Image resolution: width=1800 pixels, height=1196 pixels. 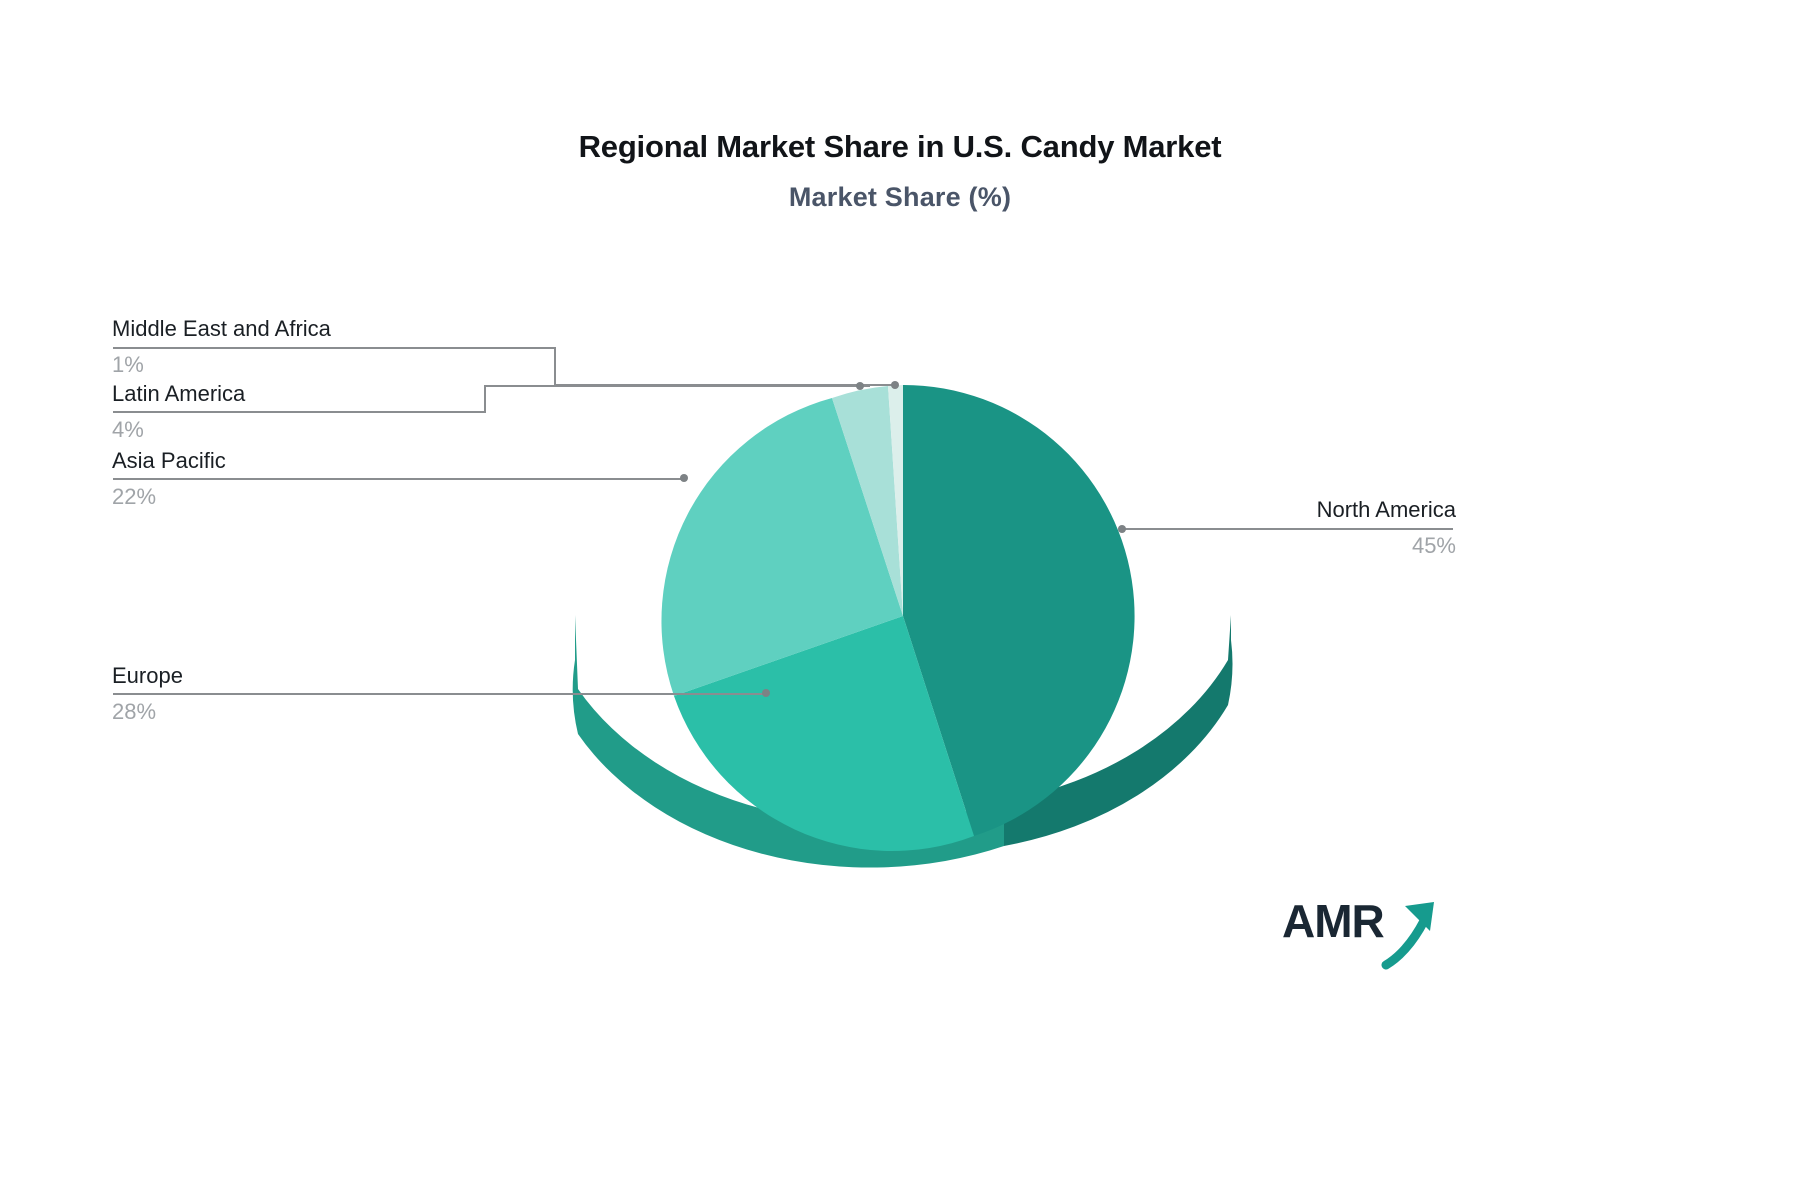 I want to click on pie-depth-left-rim, so click(x=575, y=674).